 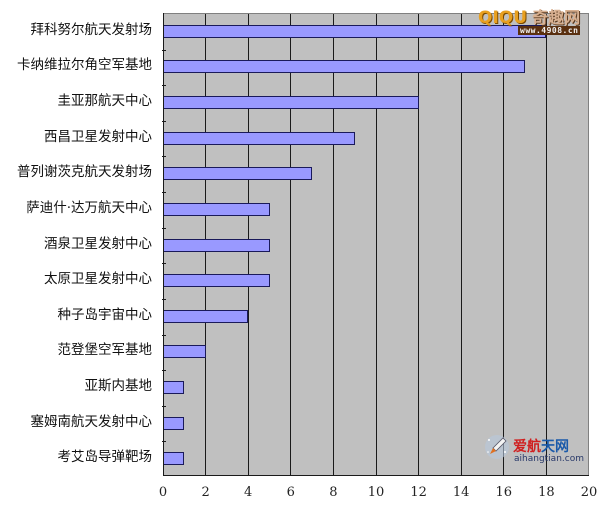 What do you see at coordinates (105, 101) in the screenshot?
I see `y-category-label: 圭亚那航天中心` at bounding box center [105, 101].